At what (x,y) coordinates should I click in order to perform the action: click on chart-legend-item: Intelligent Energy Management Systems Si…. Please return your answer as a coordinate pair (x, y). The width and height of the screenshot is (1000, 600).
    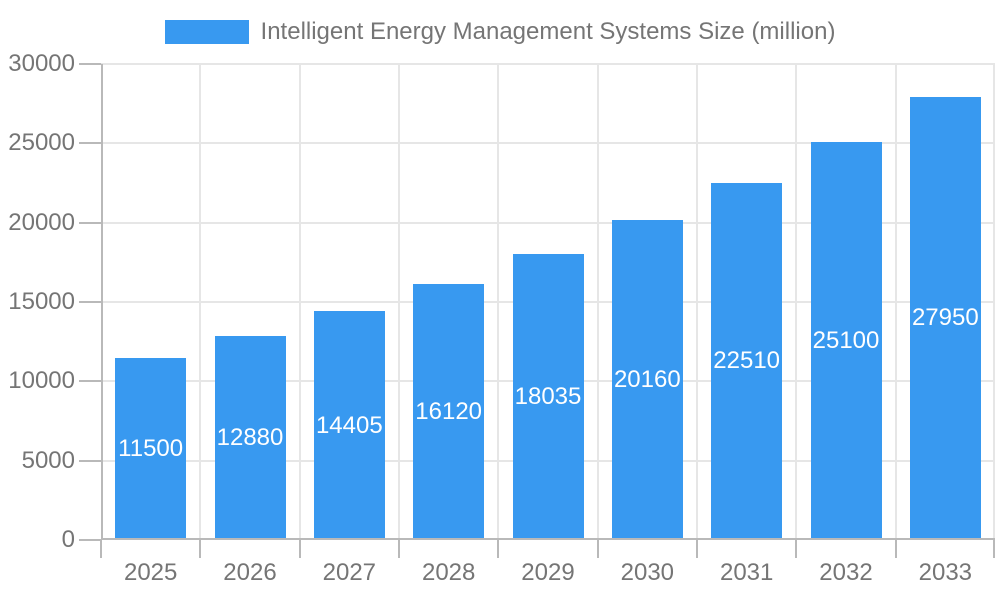
    Looking at the image, I should click on (500, 32).